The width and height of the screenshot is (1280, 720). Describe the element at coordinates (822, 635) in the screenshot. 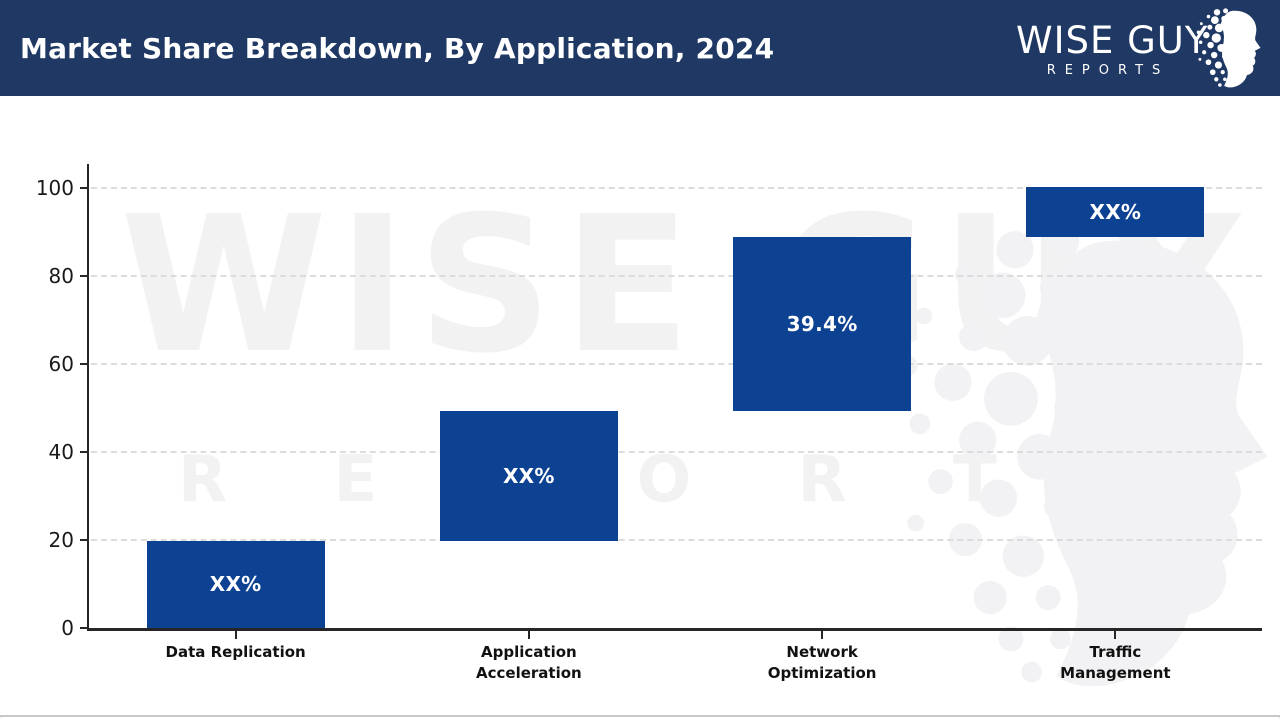

I see `xtick-mark-network-optimization` at that location.